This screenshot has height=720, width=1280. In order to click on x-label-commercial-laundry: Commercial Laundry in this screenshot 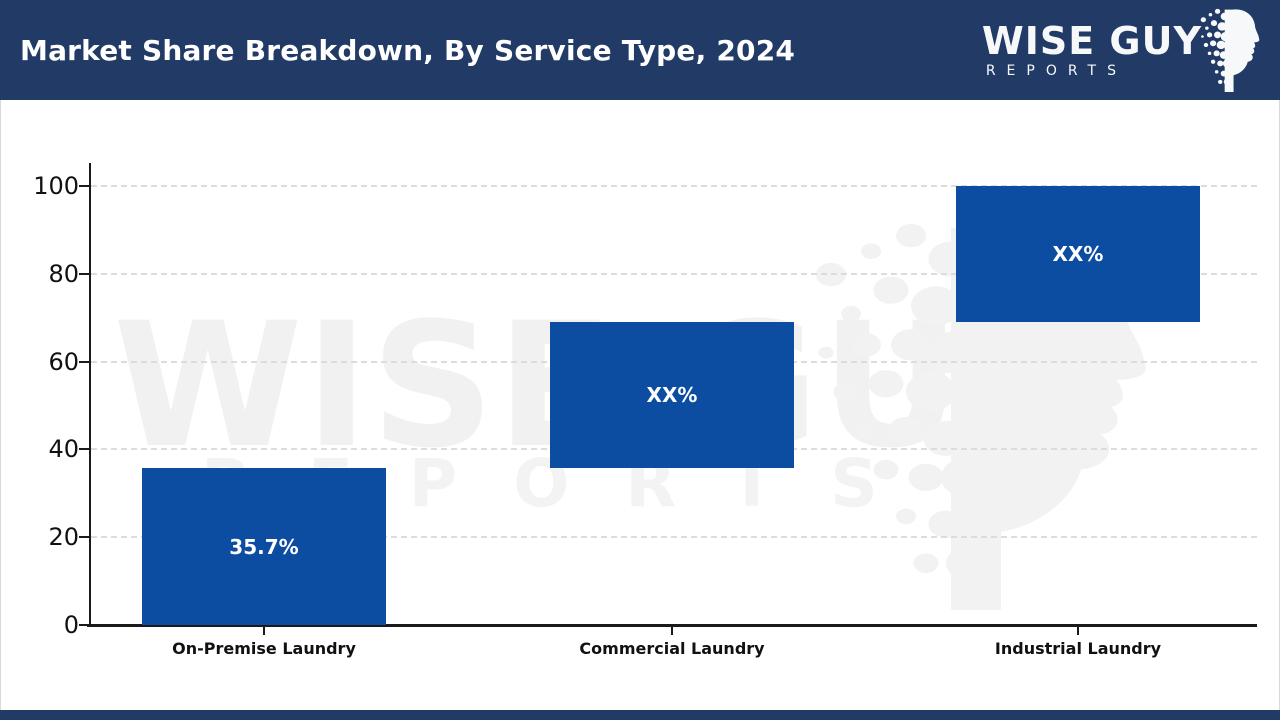, I will do `click(672, 648)`.